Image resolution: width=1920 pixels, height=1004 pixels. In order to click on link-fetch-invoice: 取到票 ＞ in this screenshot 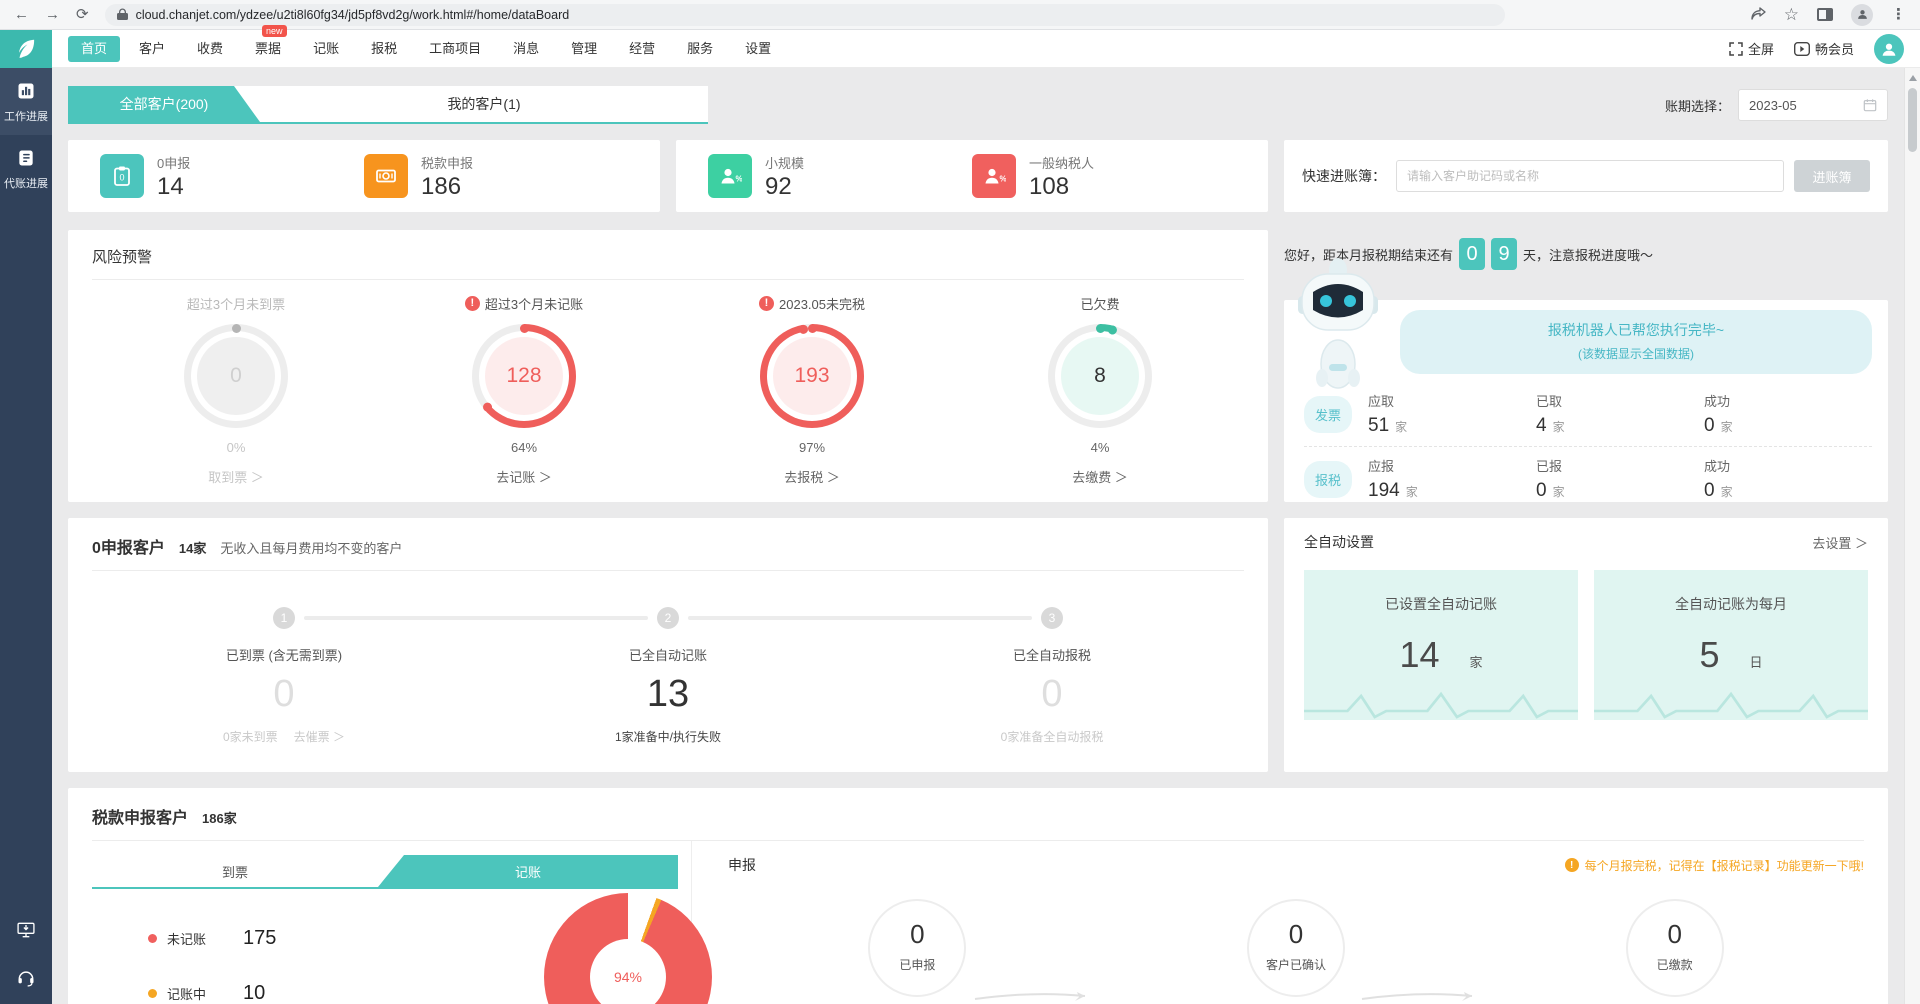, I will do `click(236, 477)`.